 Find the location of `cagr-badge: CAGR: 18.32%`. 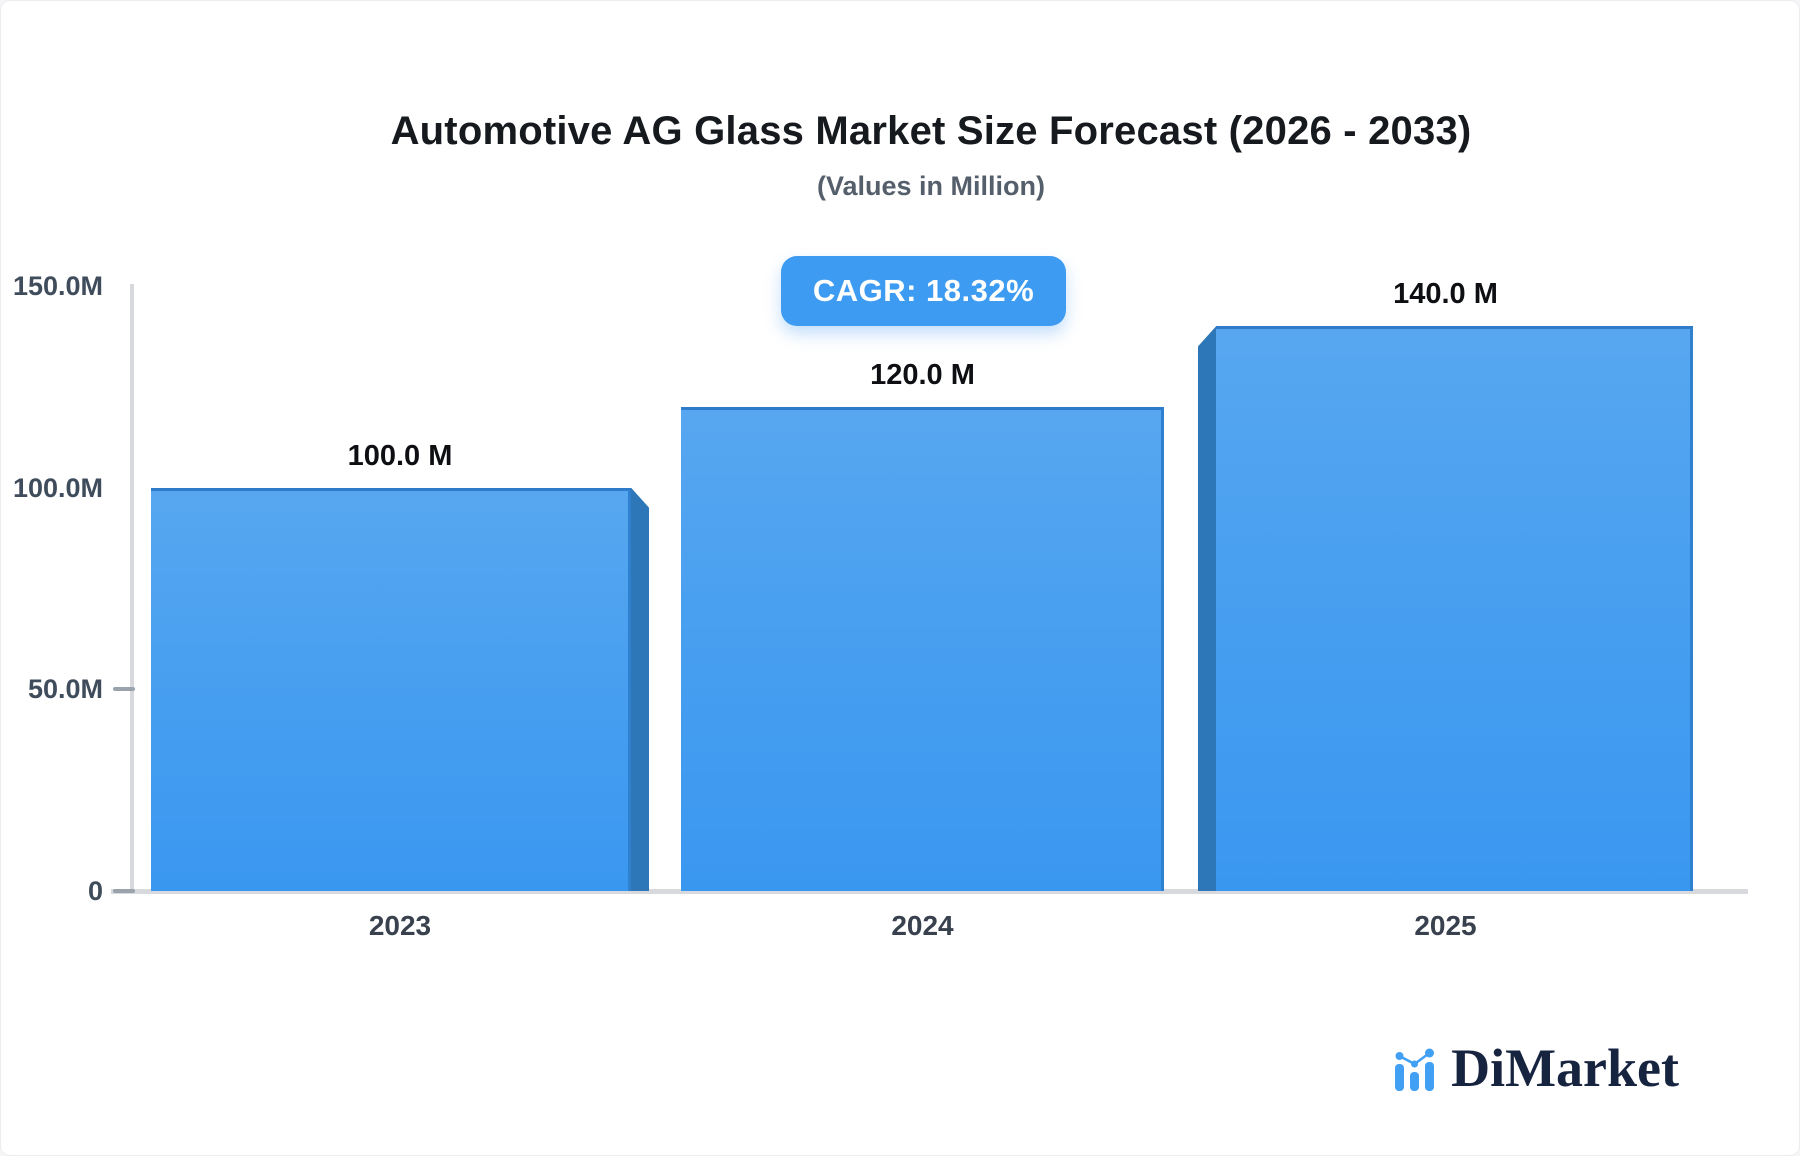

cagr-badge: CAGR: 18.32% is located at coordinates (923, 291).